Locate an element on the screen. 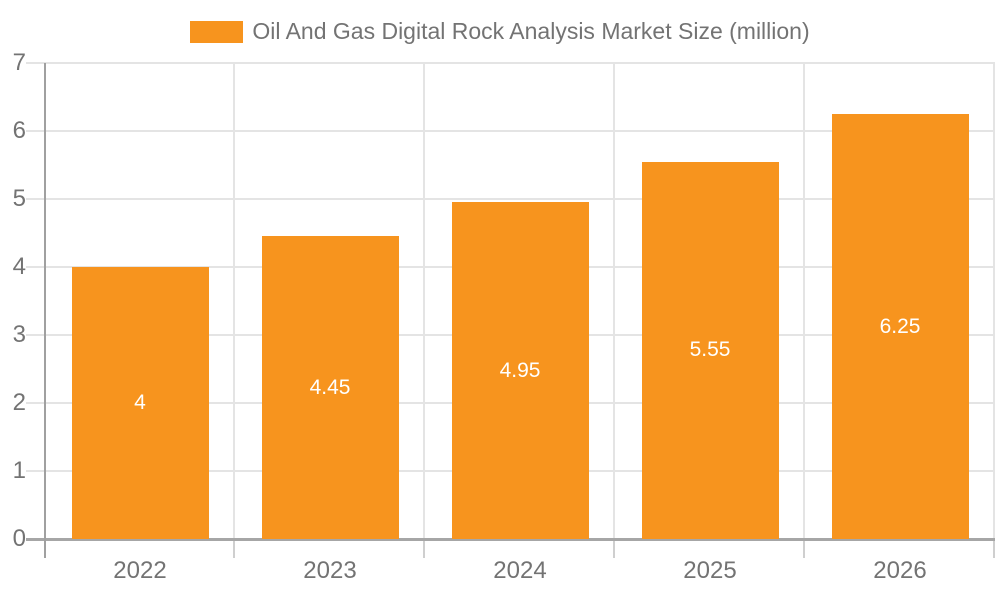 The image size is (1000, 600). bar-2026: 6.25 is located at coordinates (900, 326).